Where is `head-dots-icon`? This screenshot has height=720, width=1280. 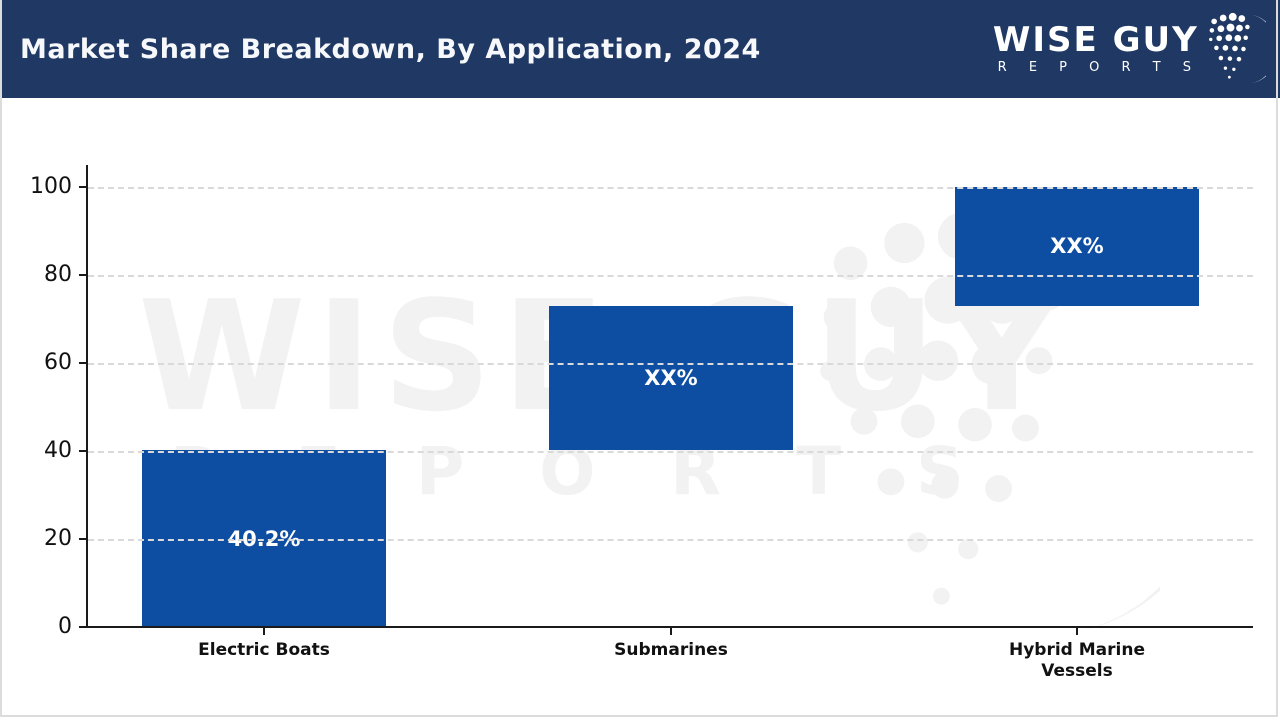 head-dots-icon is located at coordinates (1237, 48).